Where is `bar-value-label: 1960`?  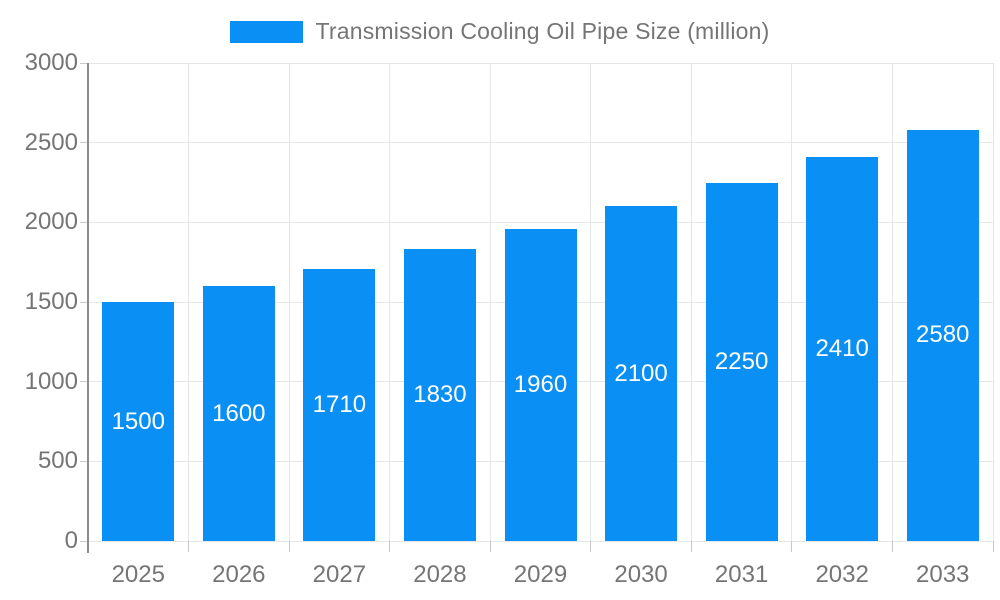 bar-value-label: 1960 is located at coordinates (540, 384).